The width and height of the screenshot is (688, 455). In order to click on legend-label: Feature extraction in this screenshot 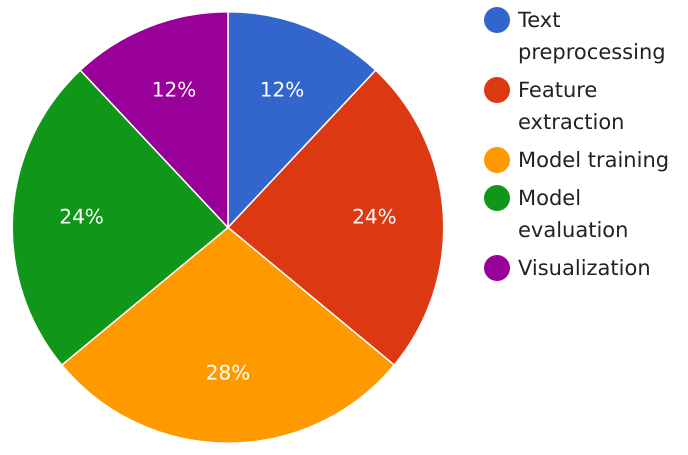, I will do `click(572, 106)`.